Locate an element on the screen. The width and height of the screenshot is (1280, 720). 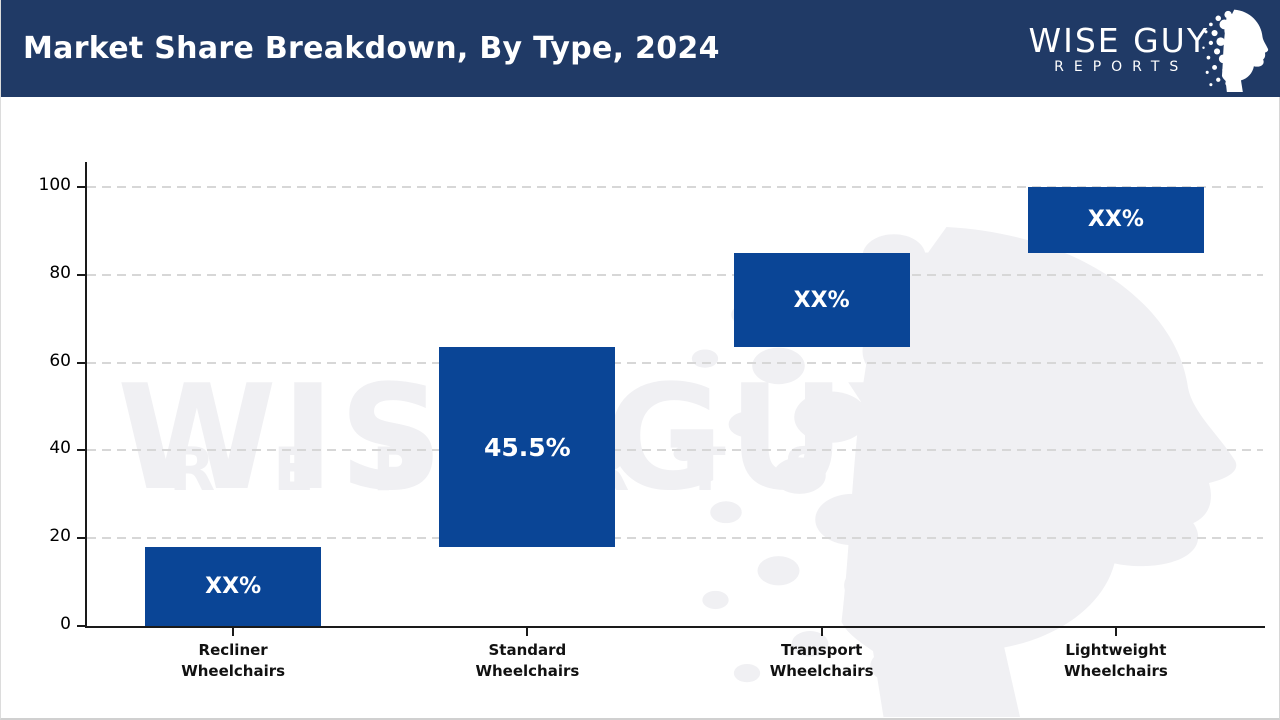
x-tick-label: Standard Wheelchairs is located at coordinates (527, 660).